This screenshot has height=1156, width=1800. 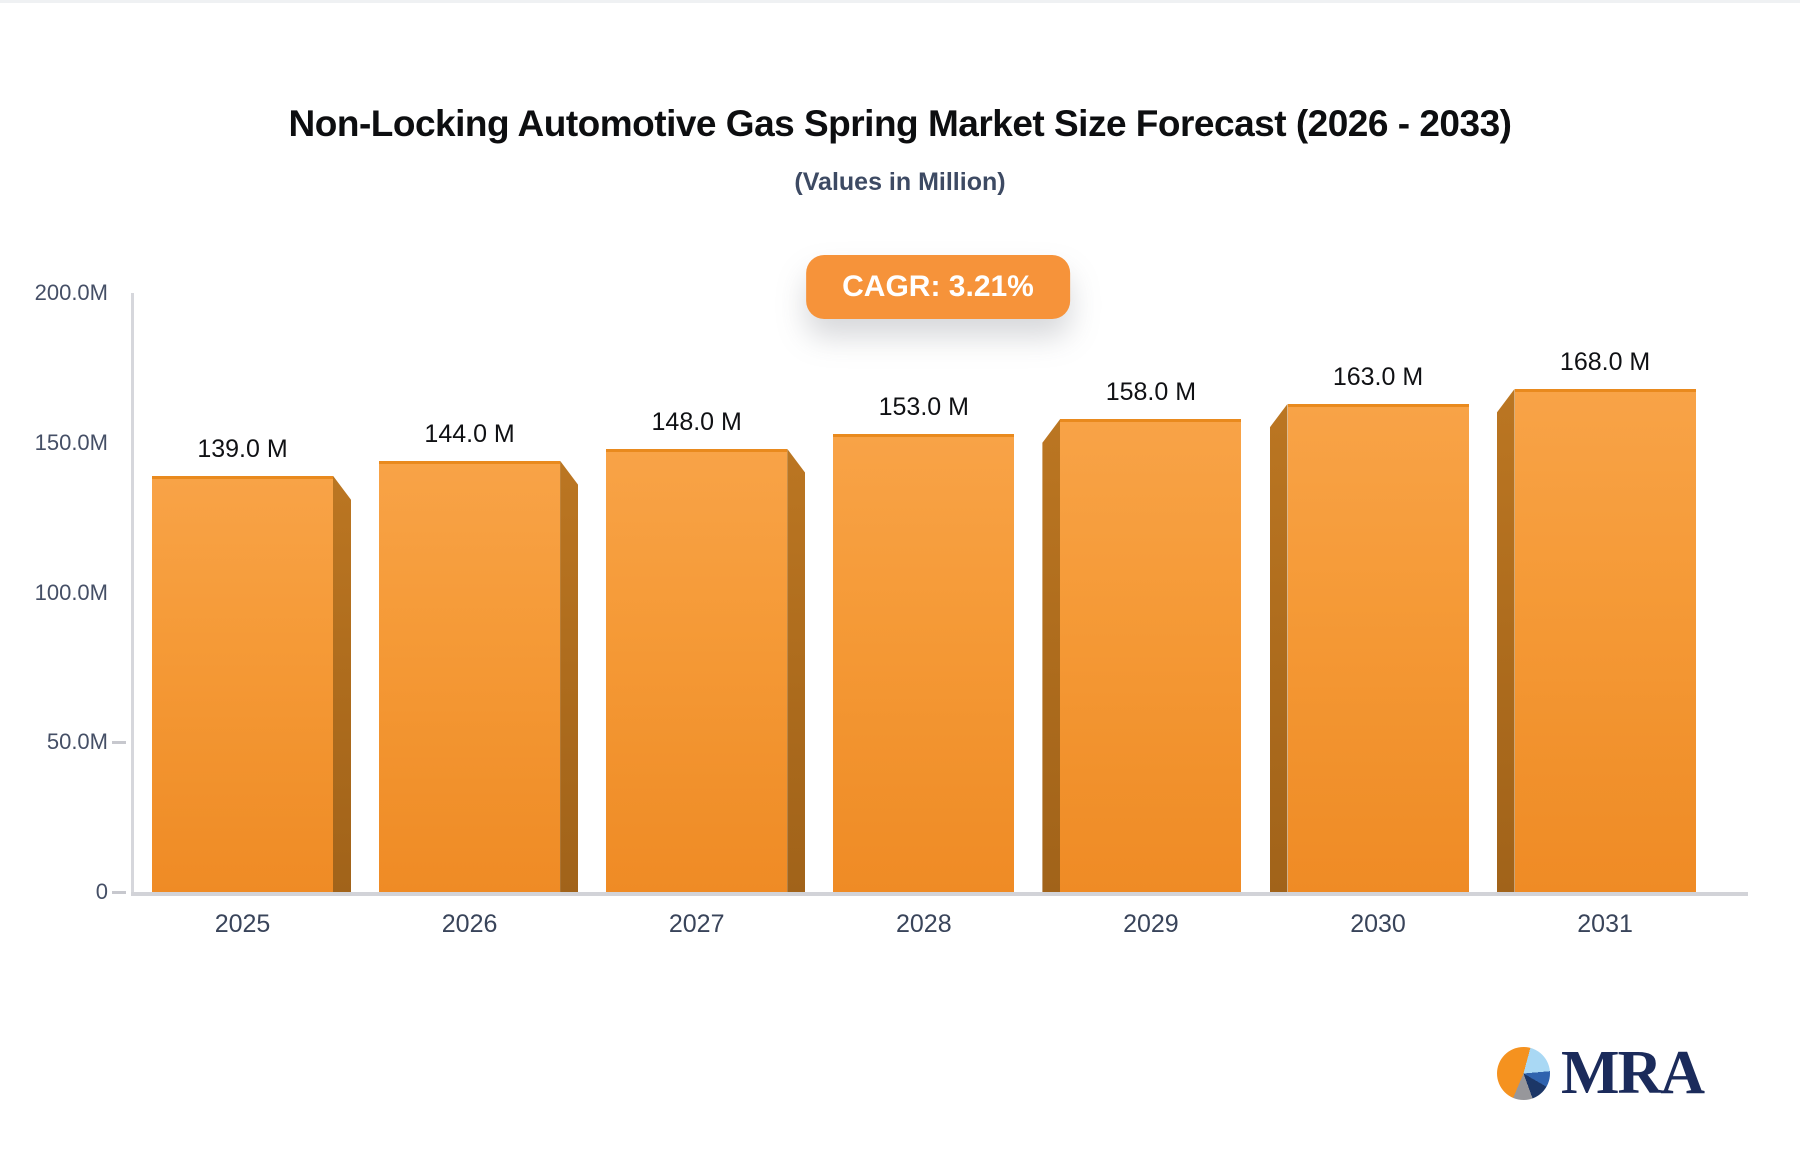 I want to click on cagr-badge: CAGR: 3.21%, so click(x=938, y=287).